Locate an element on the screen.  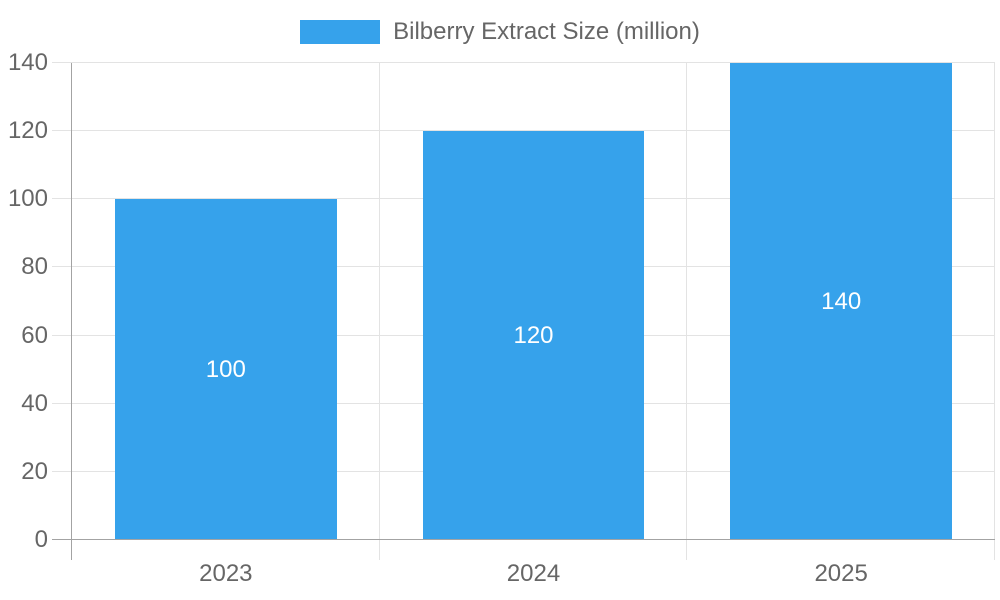
bar is located at coordinates (226, 369).